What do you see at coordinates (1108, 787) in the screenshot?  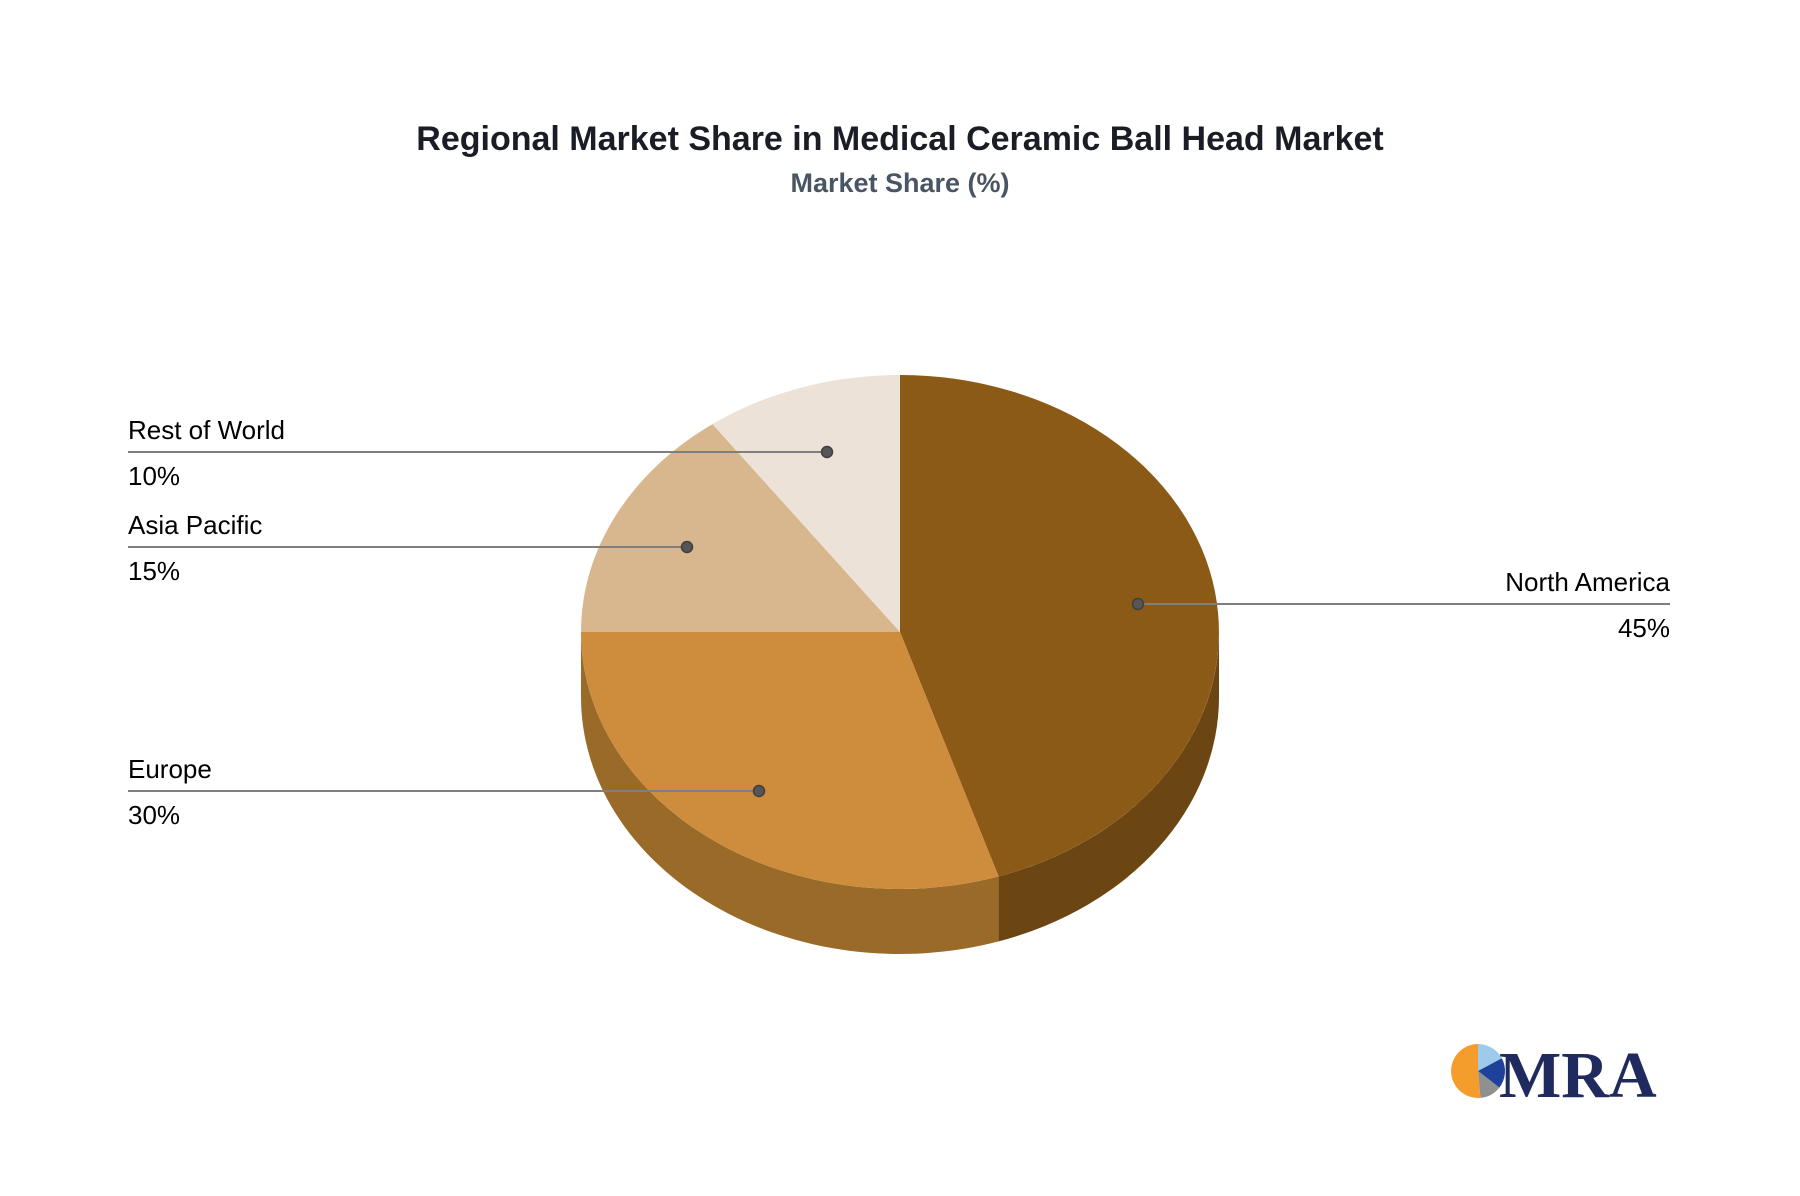 I see `pie-side-north-america` at bounding box center [1108, 787].